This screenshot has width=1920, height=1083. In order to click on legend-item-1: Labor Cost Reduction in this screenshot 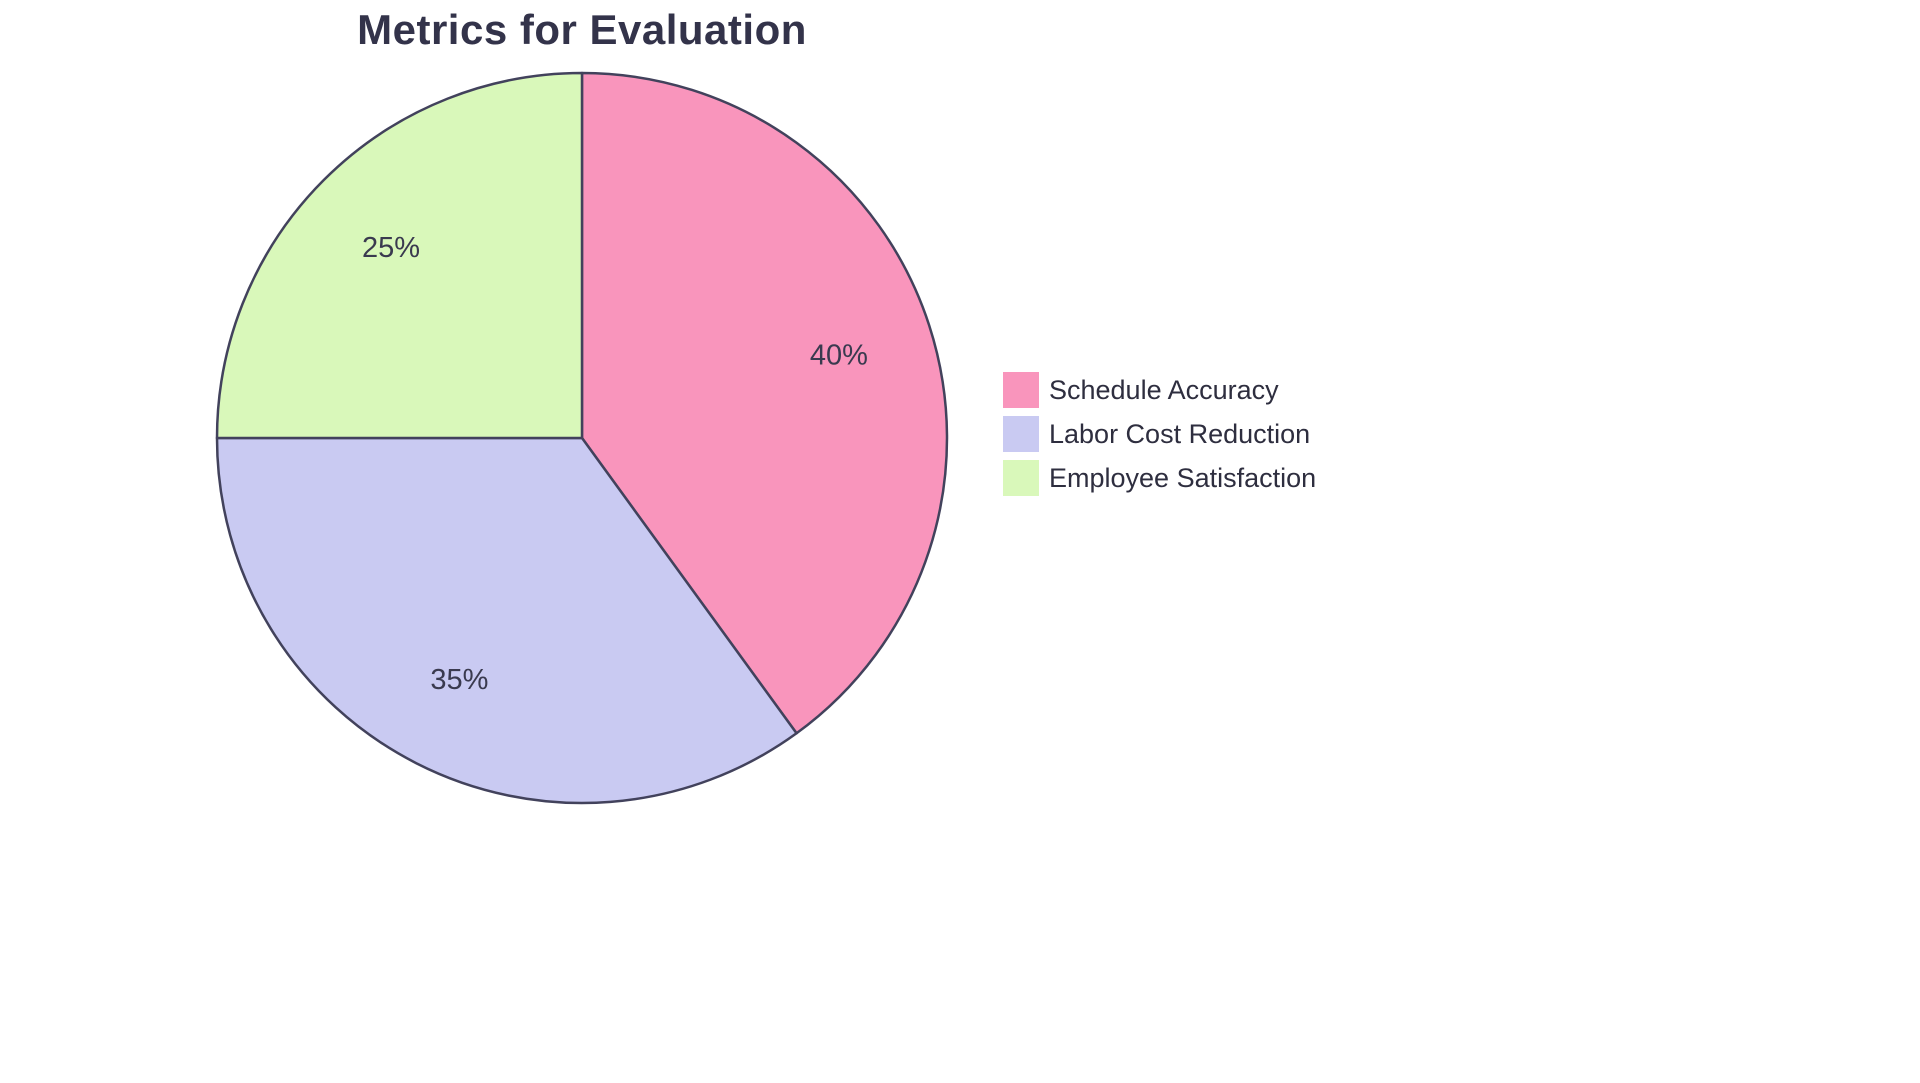, I will do `click(1159, 434)`.